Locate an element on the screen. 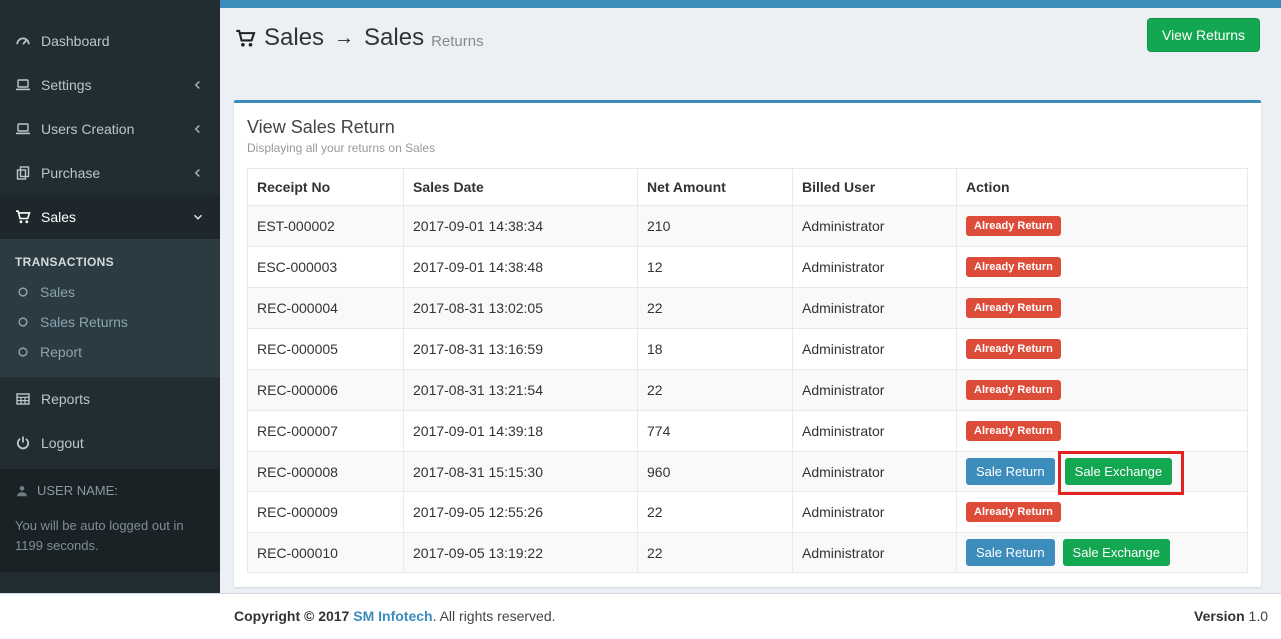 The width and height of the screenshot is (1281, 639). sidebar-item-settings: Settings is located at coordinates (110, 85).